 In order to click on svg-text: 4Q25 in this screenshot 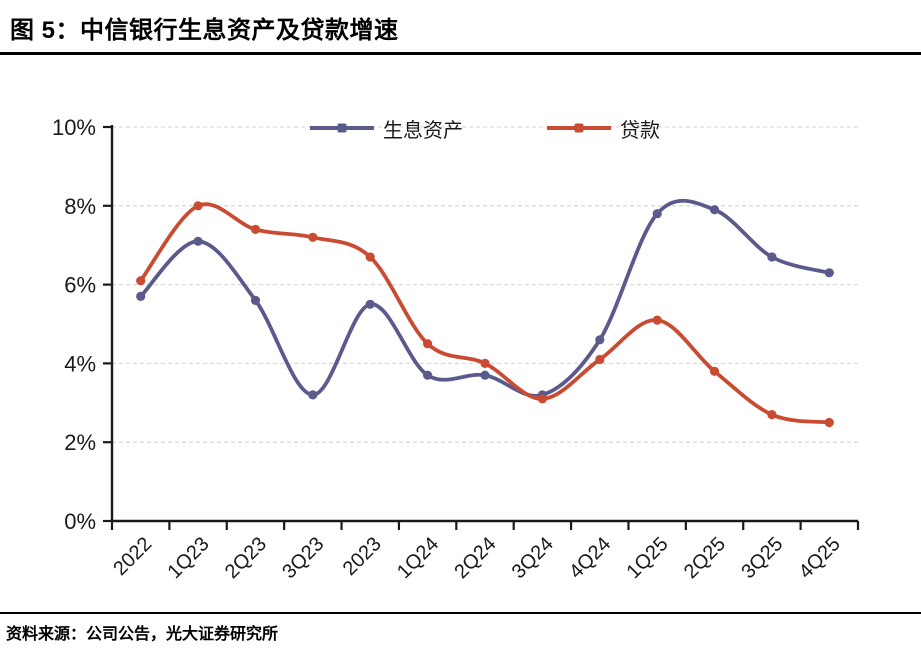, I will do `click(820, 558)`.